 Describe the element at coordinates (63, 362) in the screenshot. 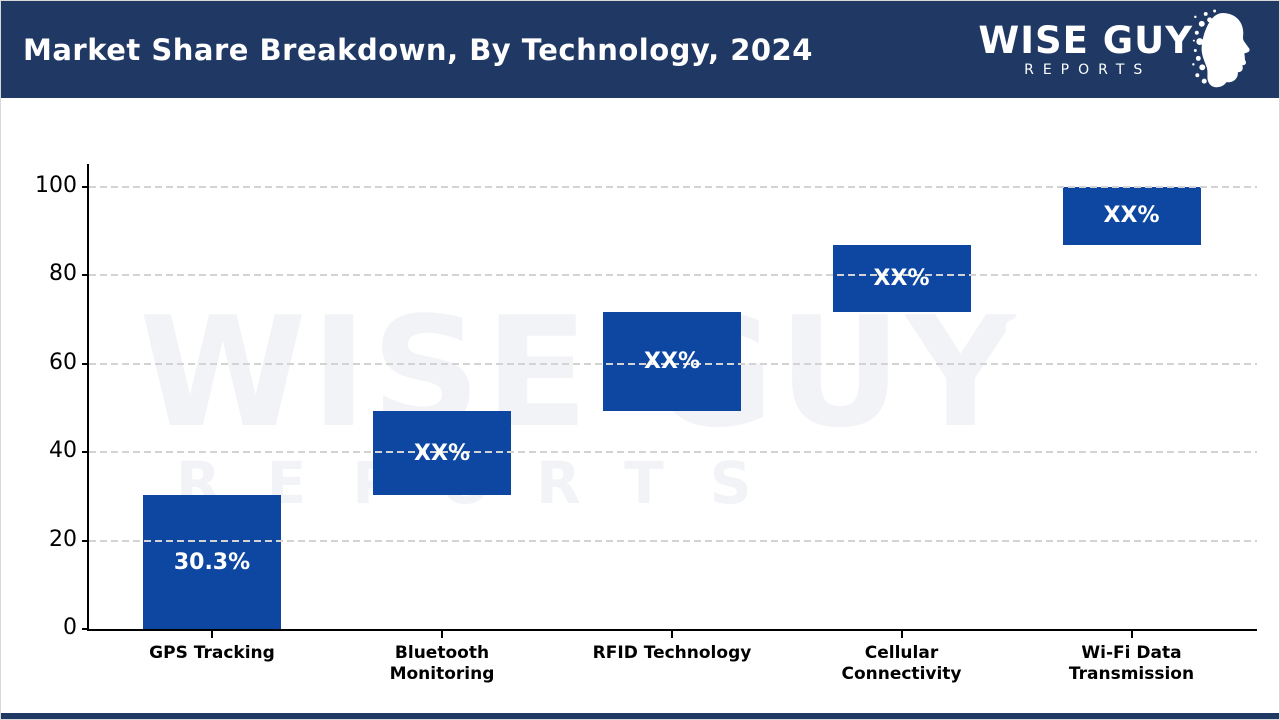

I see `y-tick-label: 60` at that location.